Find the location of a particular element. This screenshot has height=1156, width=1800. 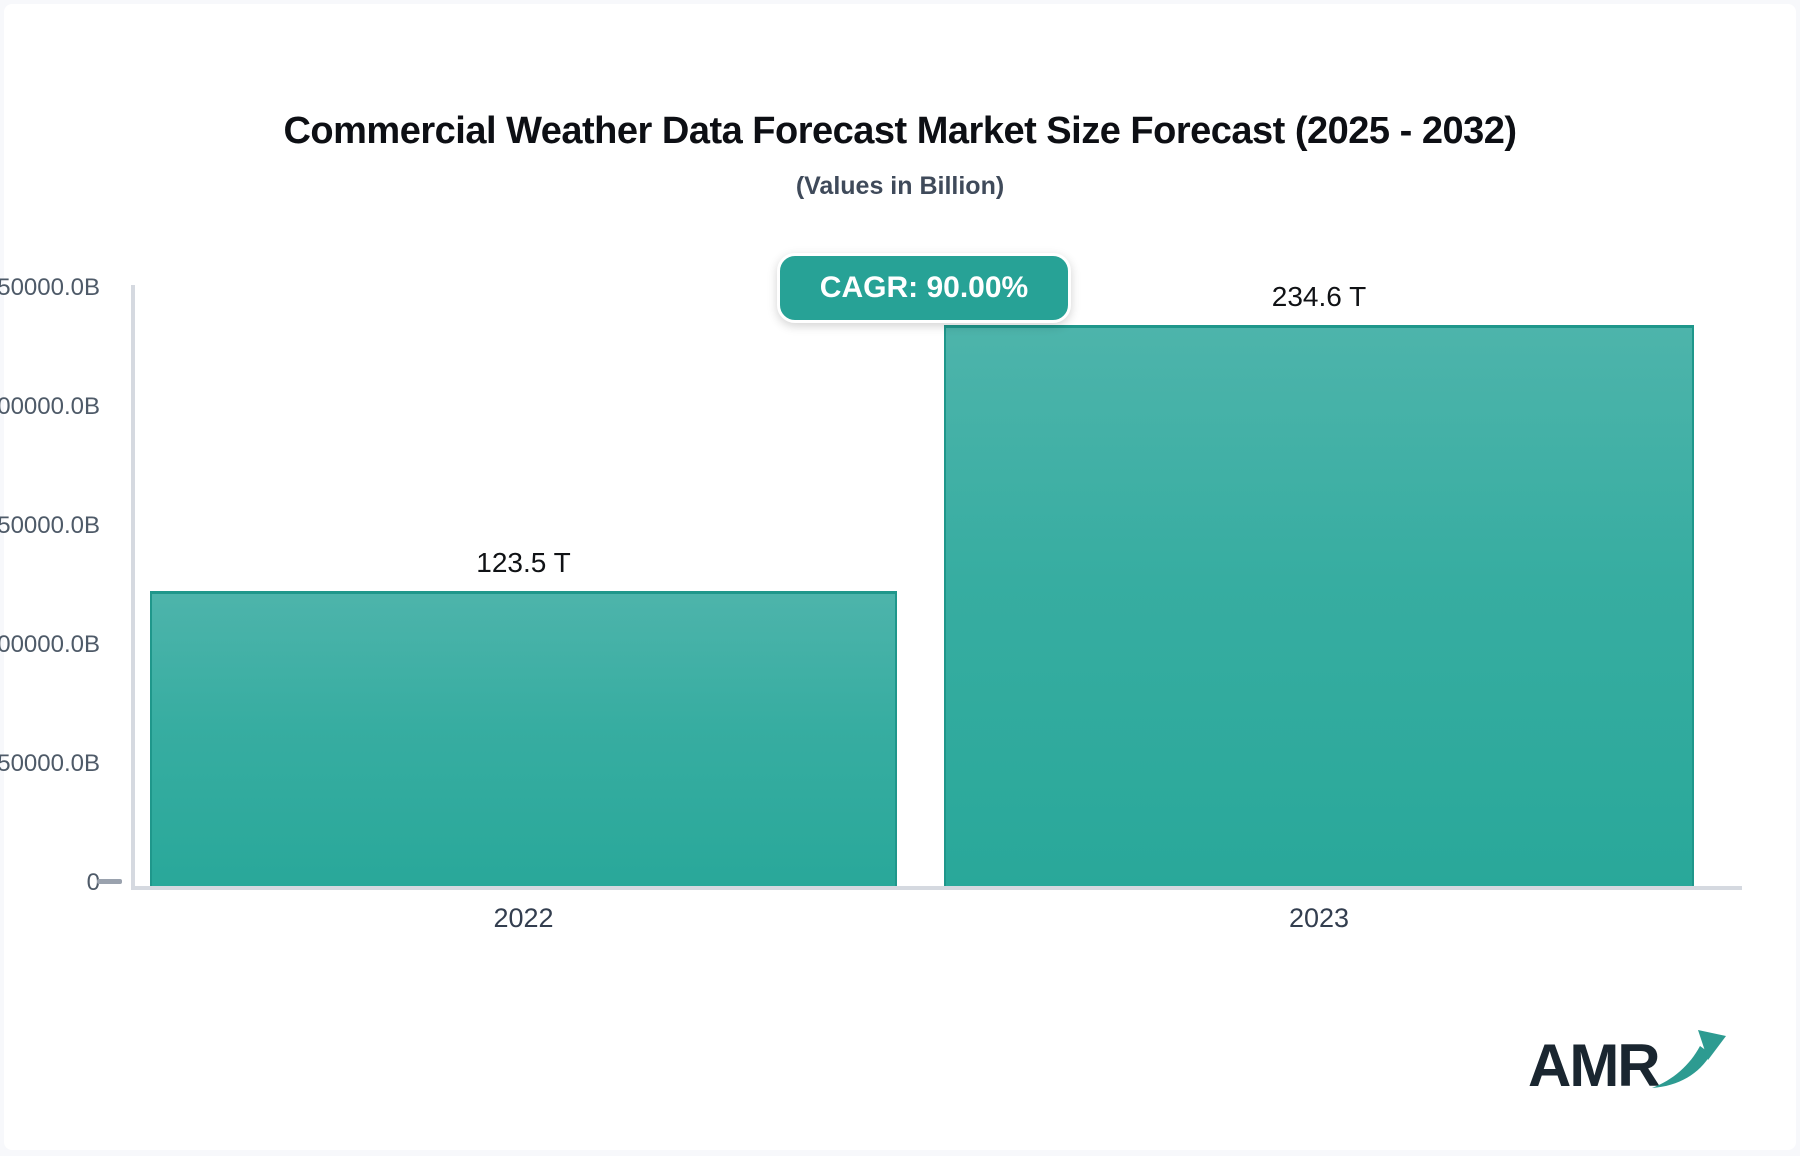

y-tick-label: 100000.0B is located at coordinates (50, 644).